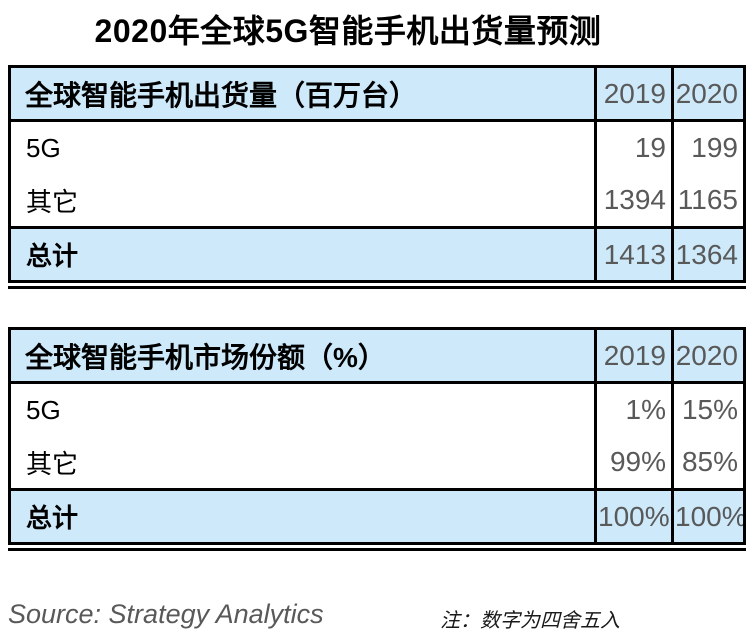 The width and height of the screenshot is (752, 642). I want to click on total-row: 总计 1413 1364, so click(377, 257).